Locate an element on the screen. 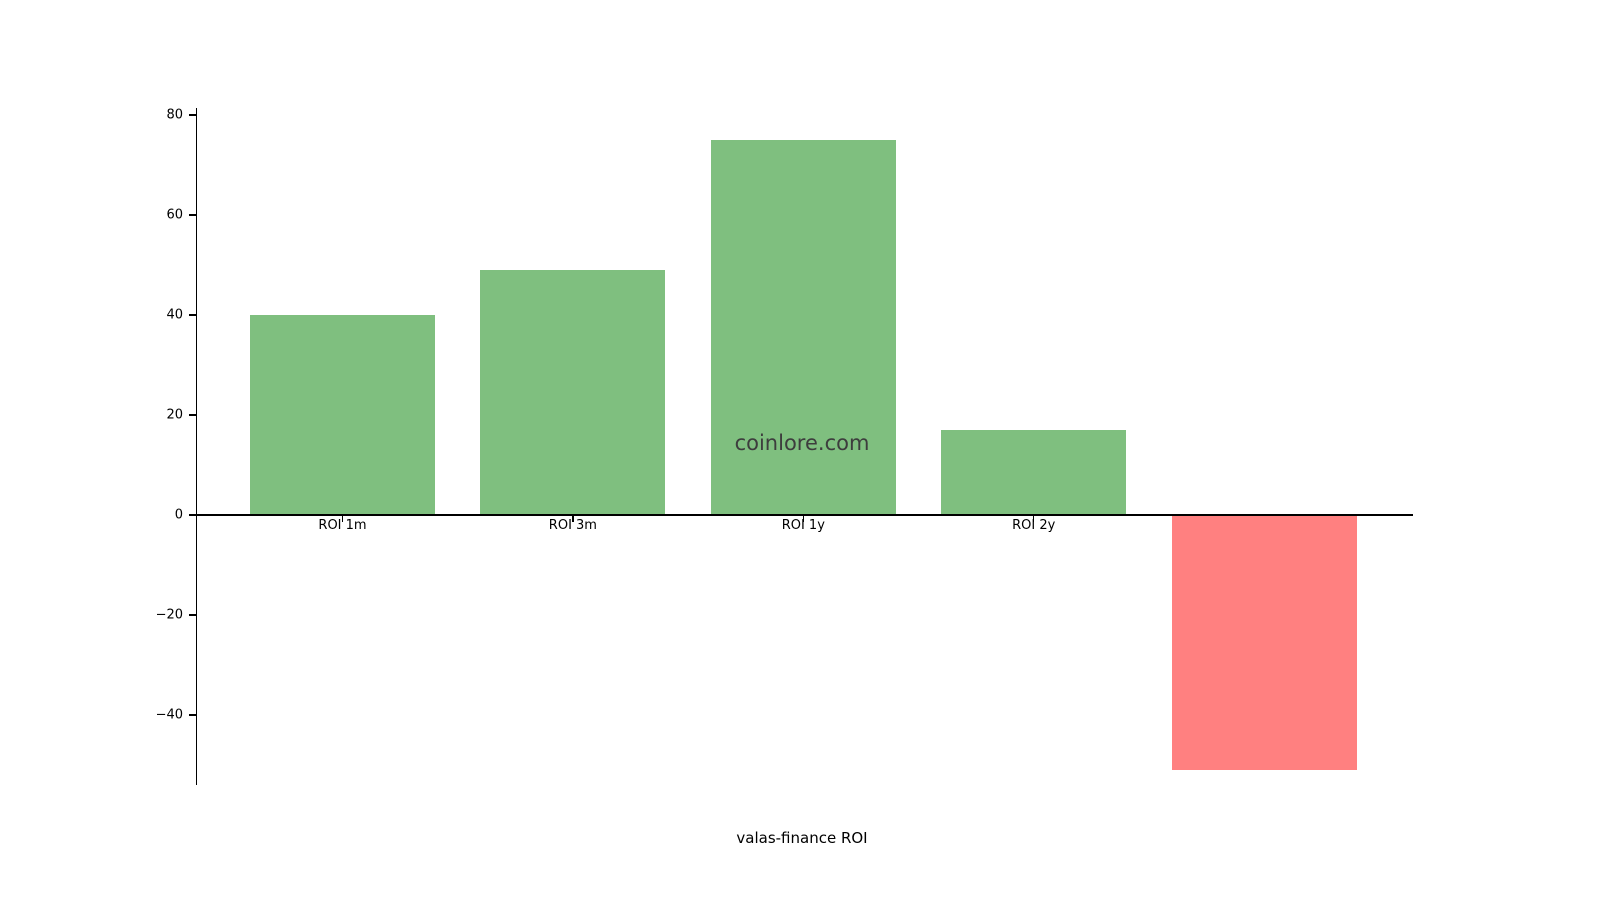 Image resolution: width=1600 pixels, height=900 pixels. y-tick-label: −20 is located at coordinates (169, 615).